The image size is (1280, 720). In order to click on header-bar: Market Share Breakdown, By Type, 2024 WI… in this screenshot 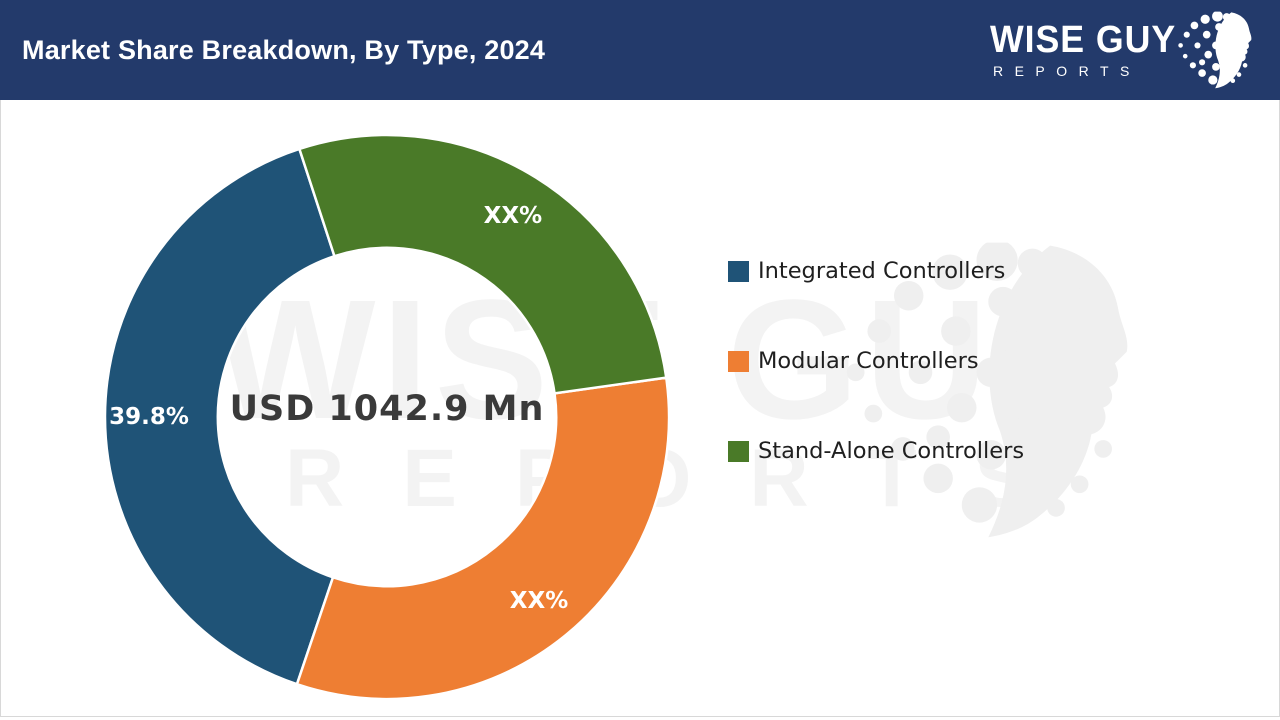, I will do `click(640, 50)`.